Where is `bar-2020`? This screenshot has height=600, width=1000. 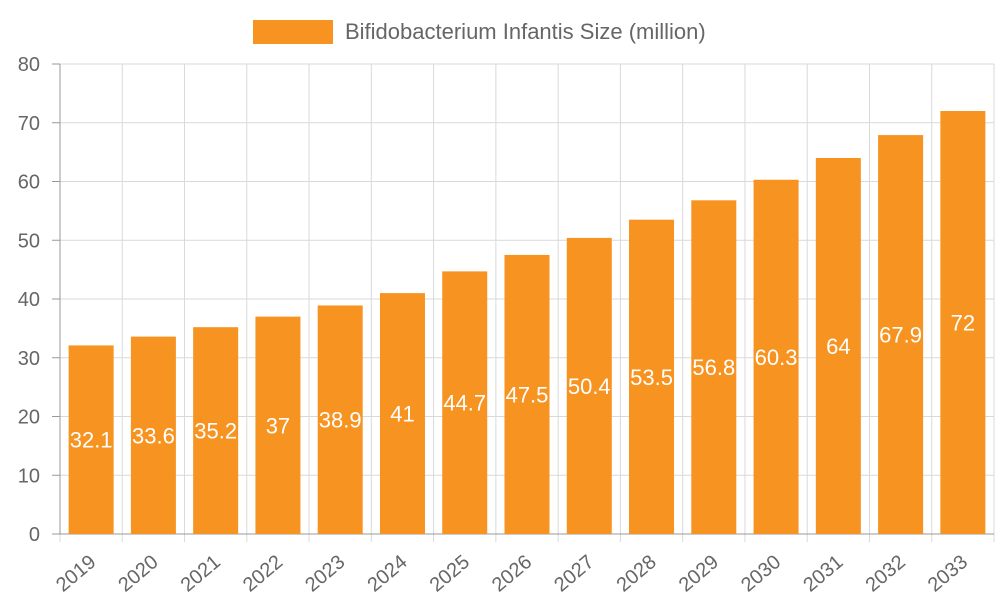
bar-2020 is located at coordinates (153, 435).